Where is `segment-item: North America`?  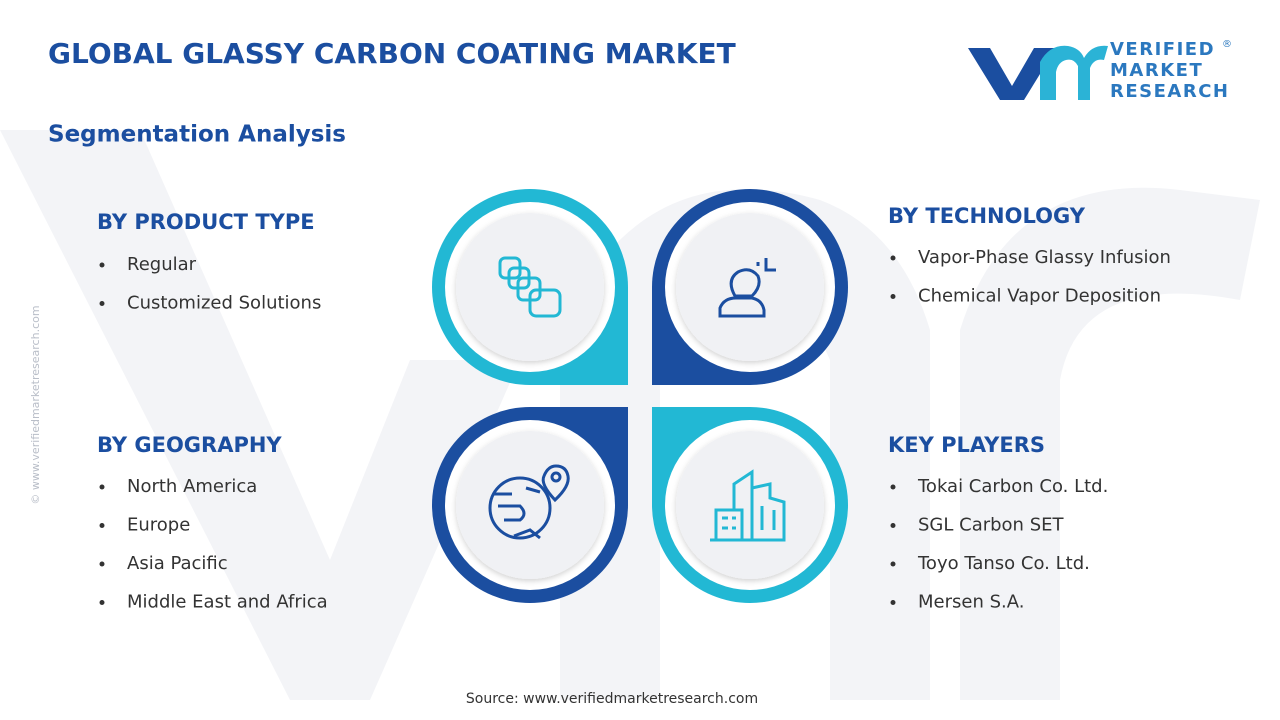
segment-item: North America is located at coordinates (192, 486).